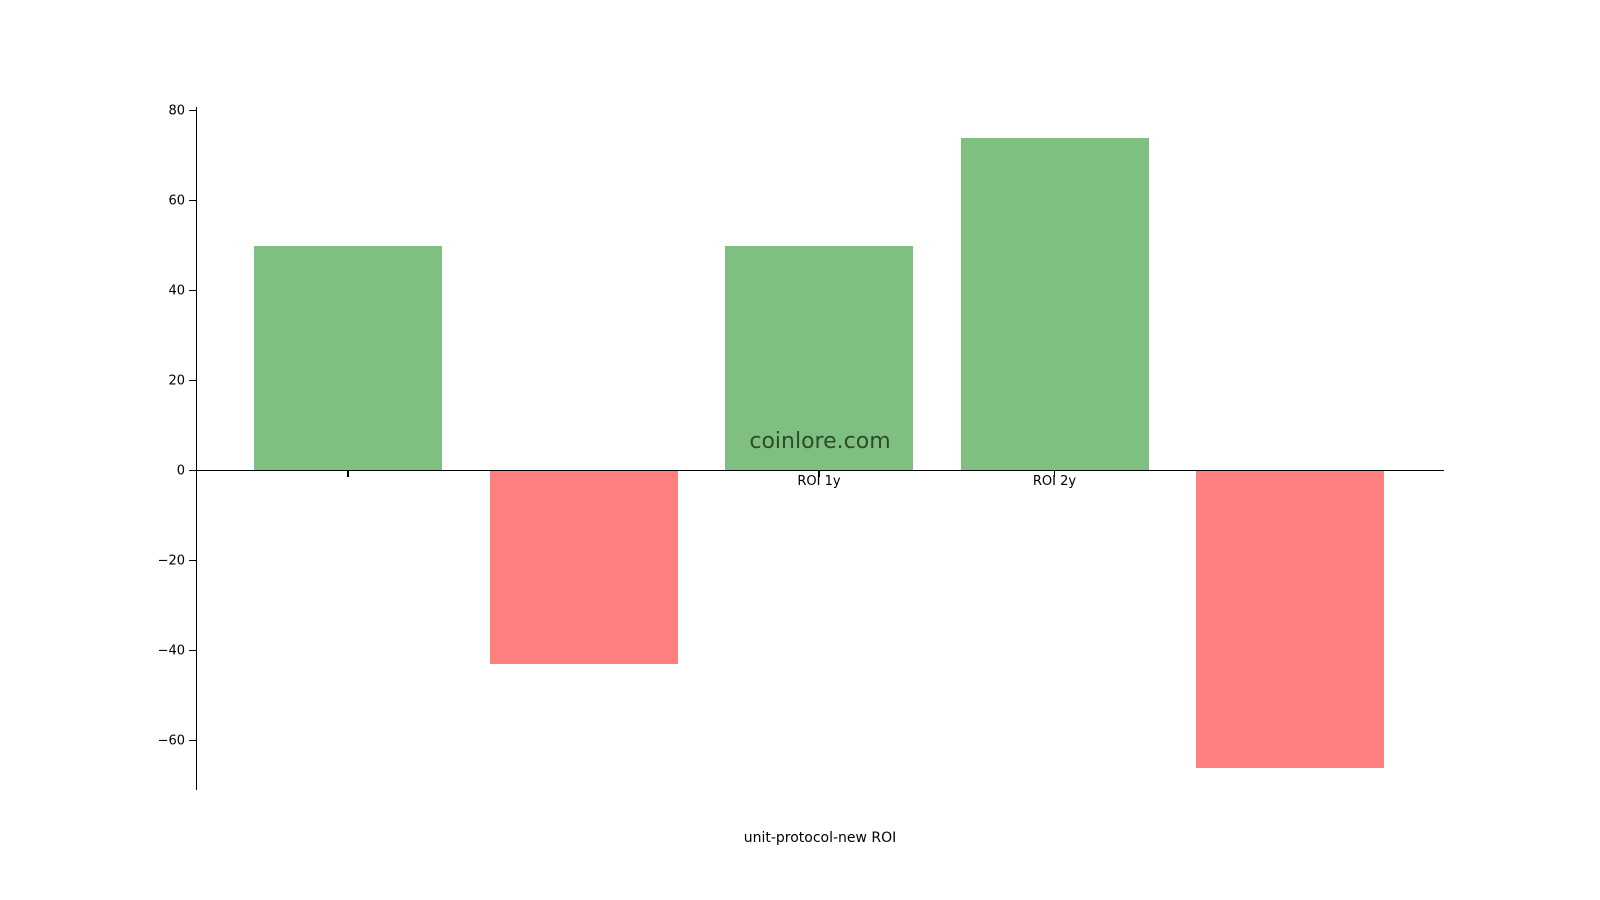  Describe the element at coordinates (820, 441) in the screenshot. I see `watermark-text: coinlore.com` at that location.